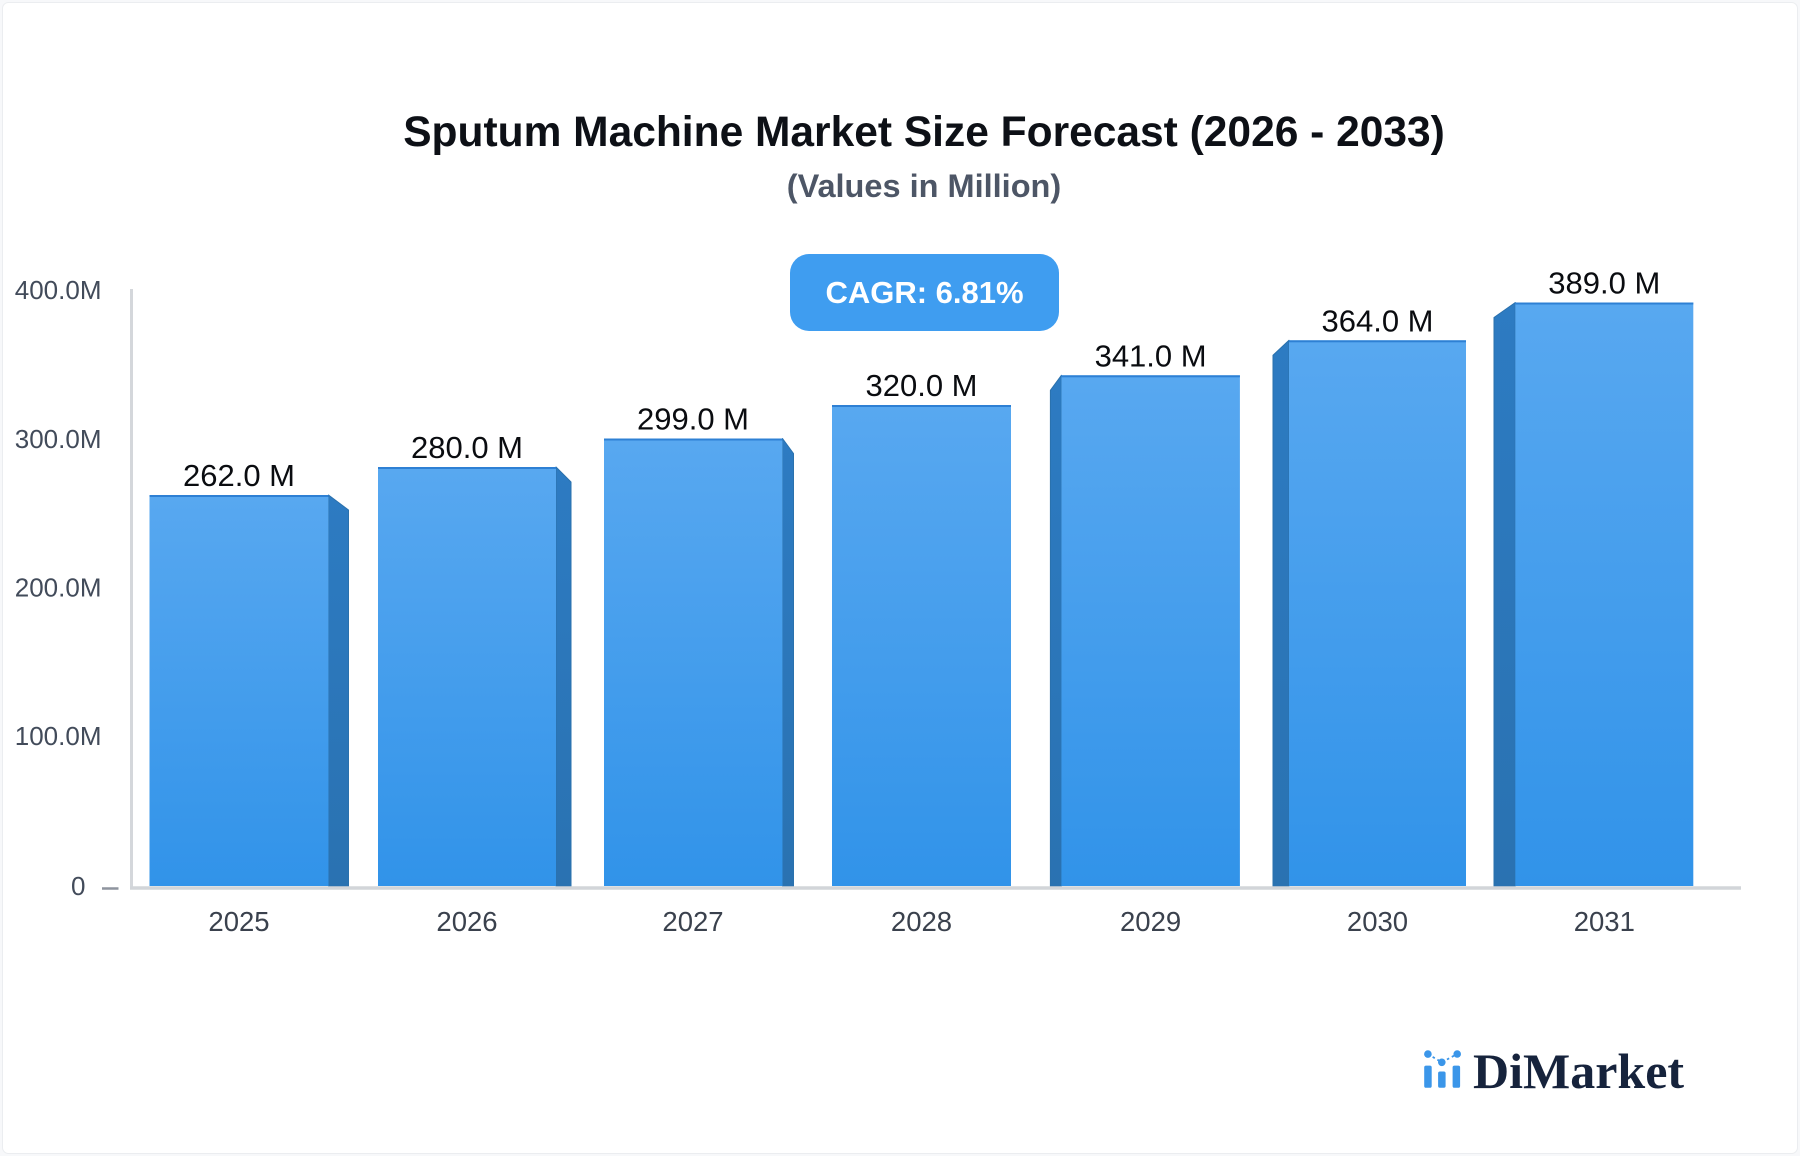 This screenshot has width=1800, height=1156. Describe the element at coordinates (921, 385) in the screenshot. I see `svg-text: 320.0 M` at that location.